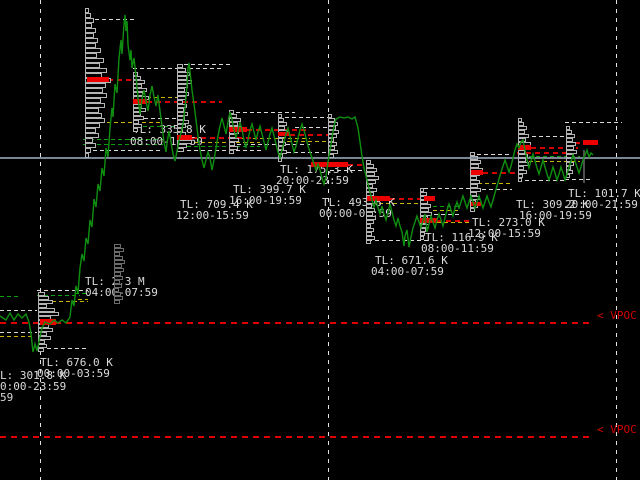 The height and width of the screenshot is (480, 640). Describe the element at coordinates (407, 271) in the screenshot. I see `session-time-label: 04:00-07:59` at that location.